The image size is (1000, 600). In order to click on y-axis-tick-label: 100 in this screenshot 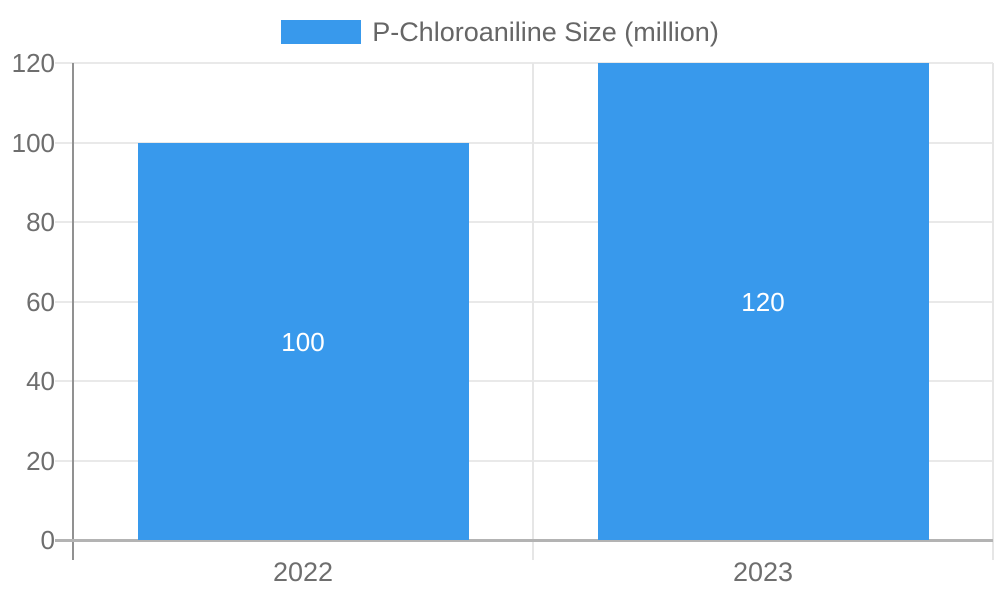, I will do `click(33, 143)`.